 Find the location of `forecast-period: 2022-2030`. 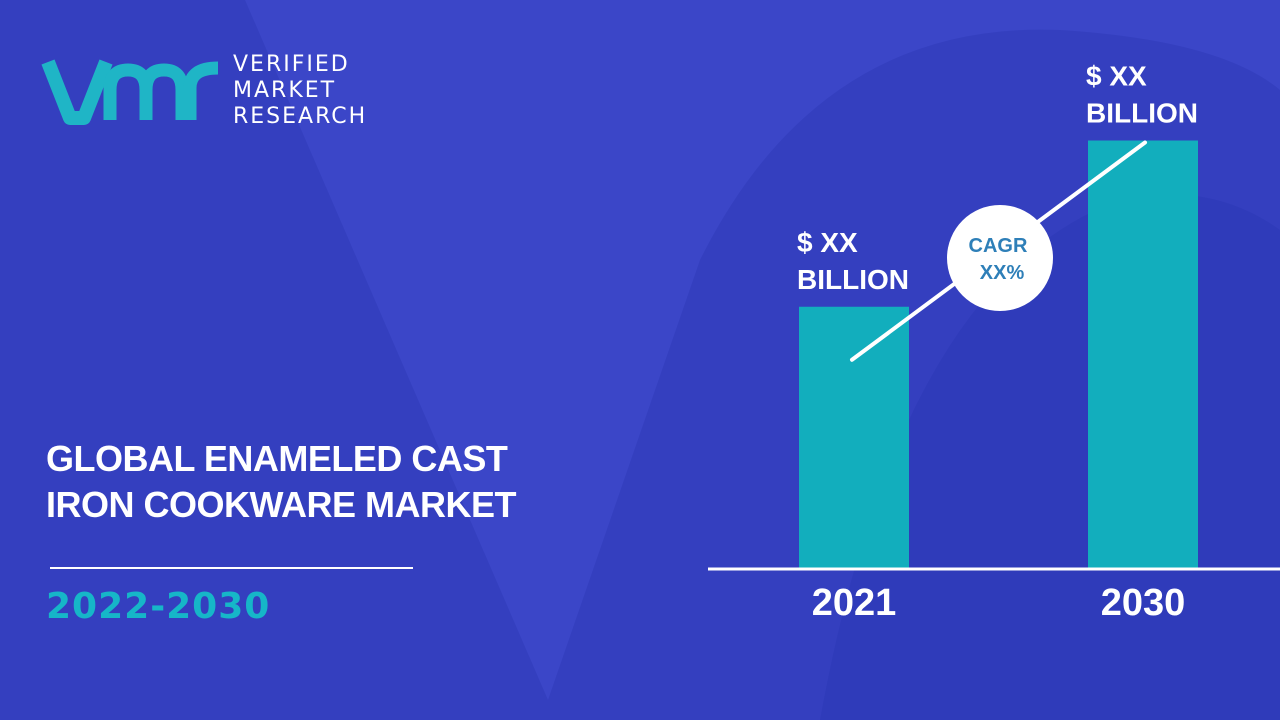

forecast-period: 2022-2030 is located at coordinates (158, 606).